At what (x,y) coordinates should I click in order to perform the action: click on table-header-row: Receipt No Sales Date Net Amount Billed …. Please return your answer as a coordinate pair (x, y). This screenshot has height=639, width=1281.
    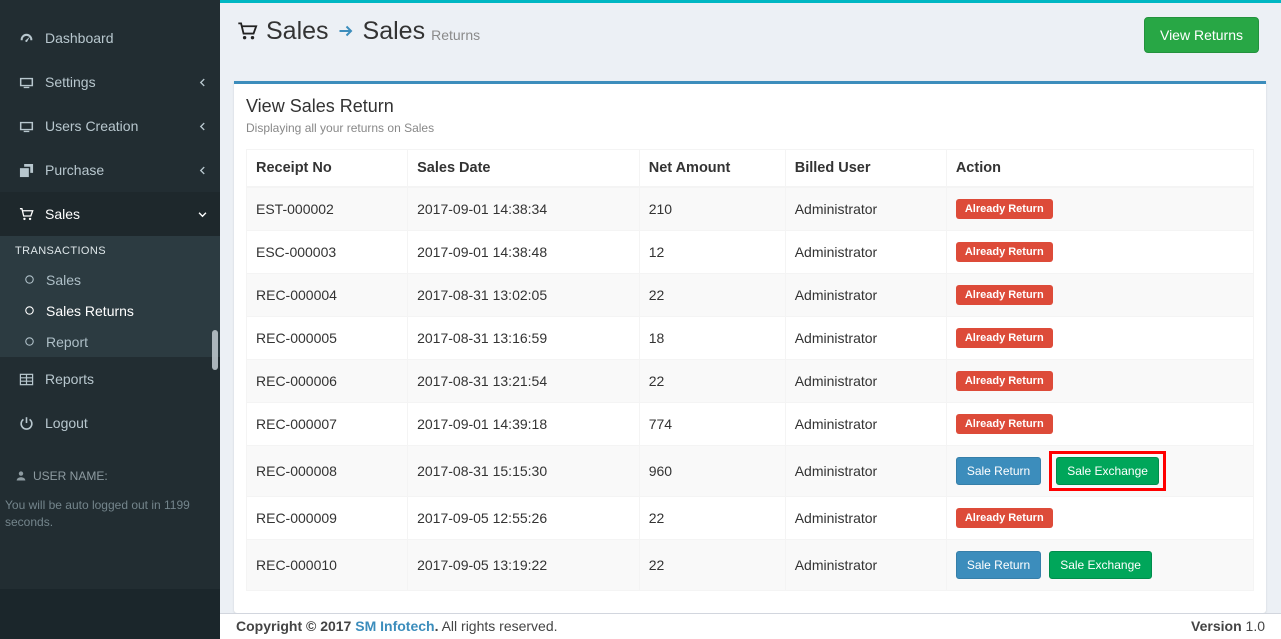
    Looking at the image, I should click on (750, 168).